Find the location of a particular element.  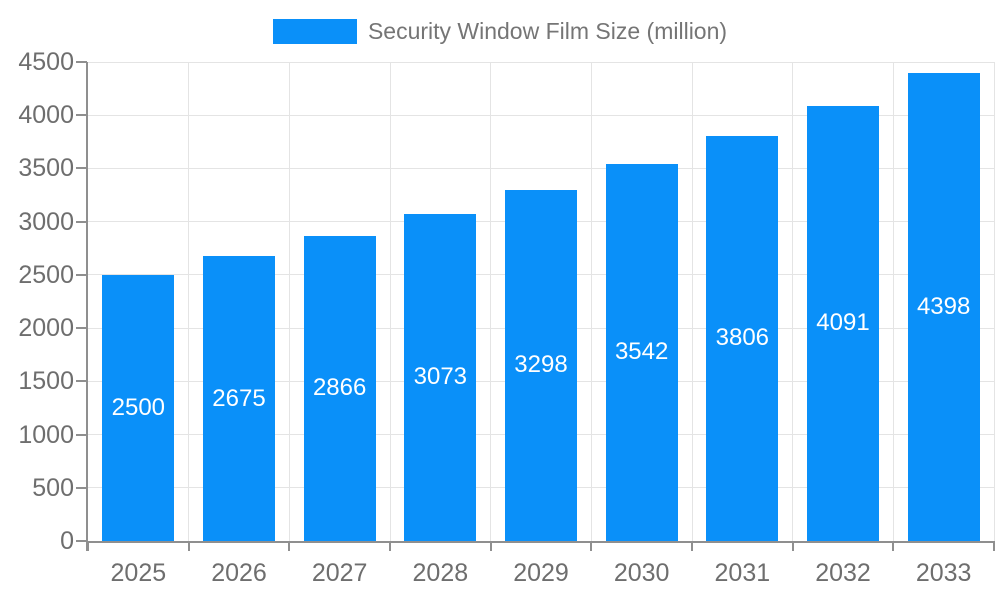

bar-value-label: 3073 is located at coordinates (440, 377).